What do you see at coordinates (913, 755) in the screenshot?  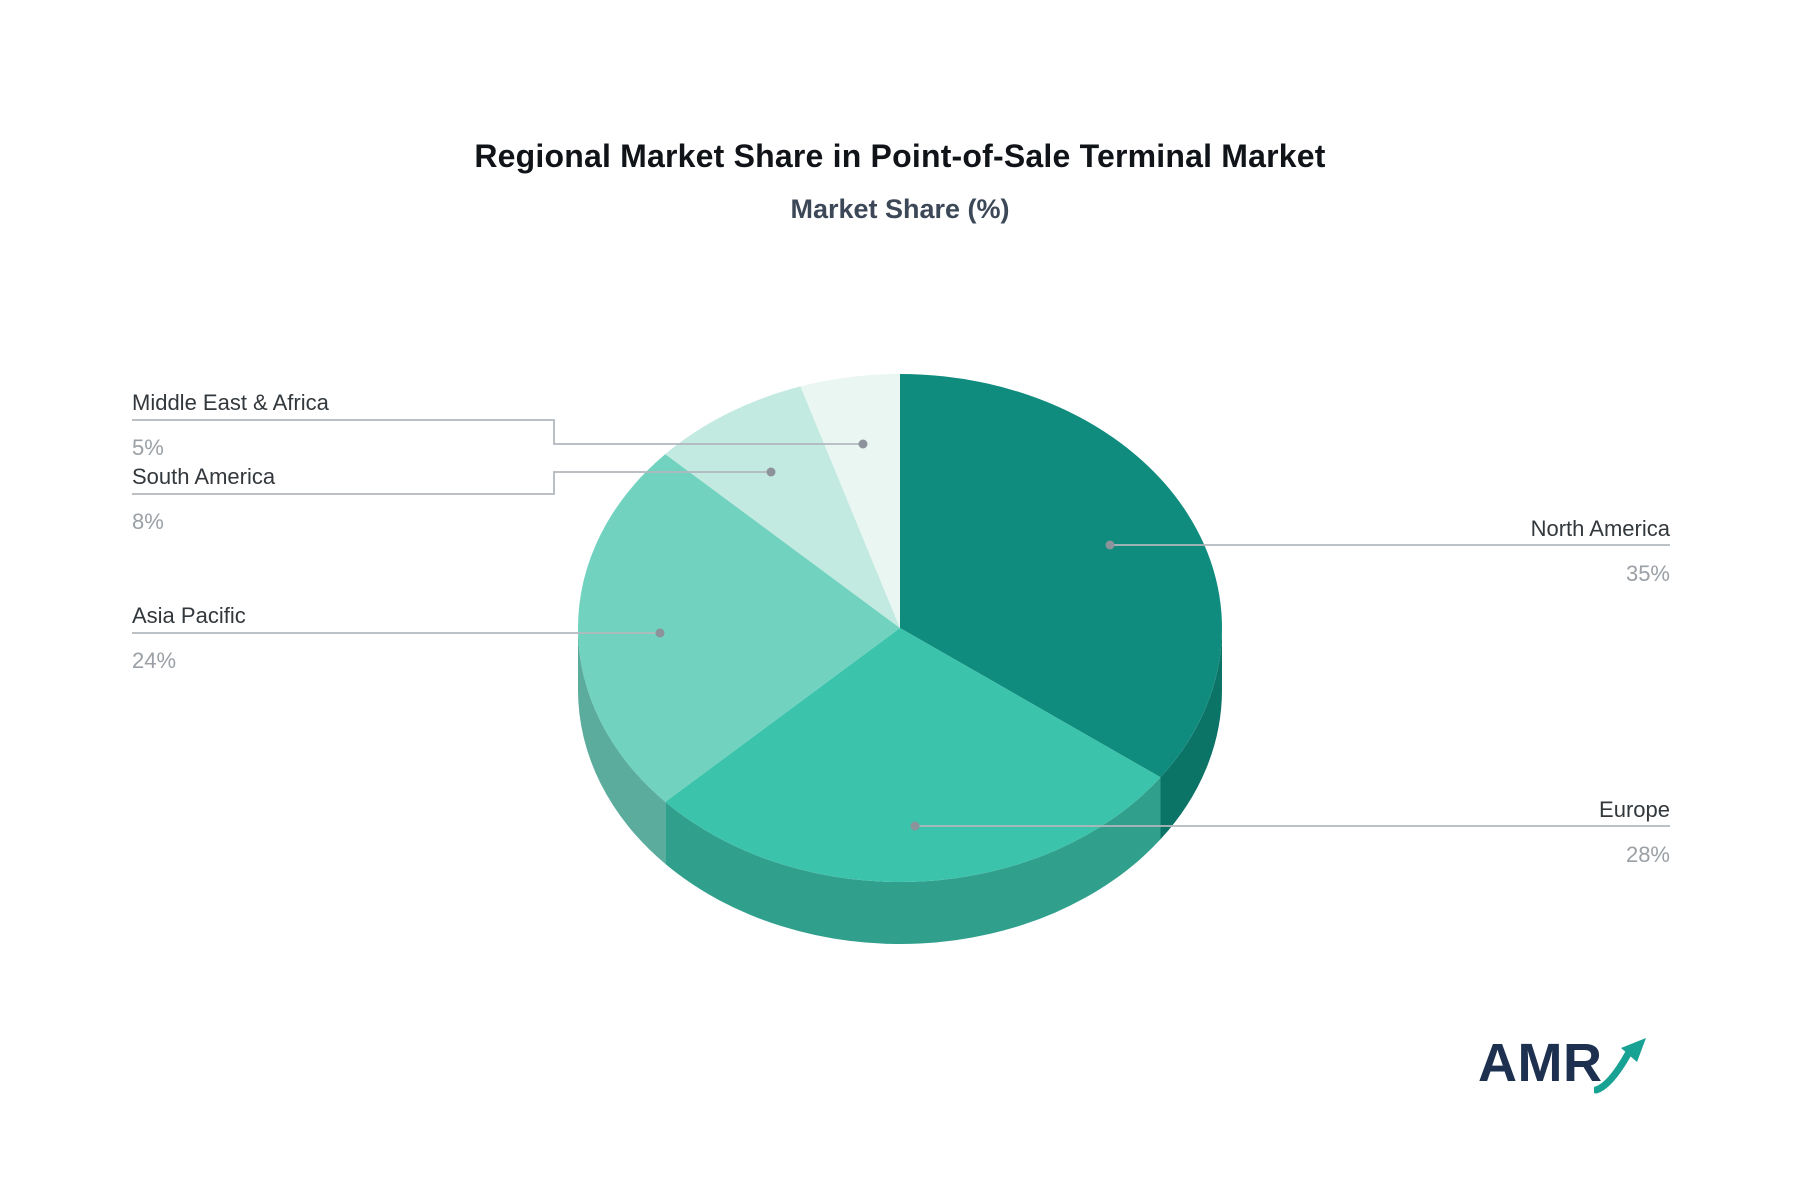 I see `pie-slice-europe` at bounding box center [913, 755].